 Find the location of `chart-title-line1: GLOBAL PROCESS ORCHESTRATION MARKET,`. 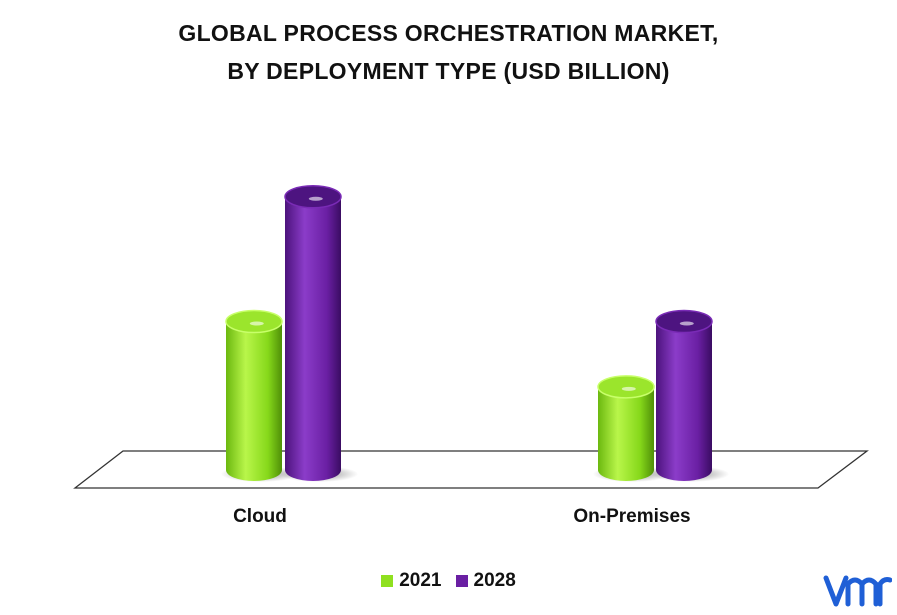

chart-title-line1: GLOBAL PROCESS ORCHESTRATION MARKET, is located at coordinates (448, 33).